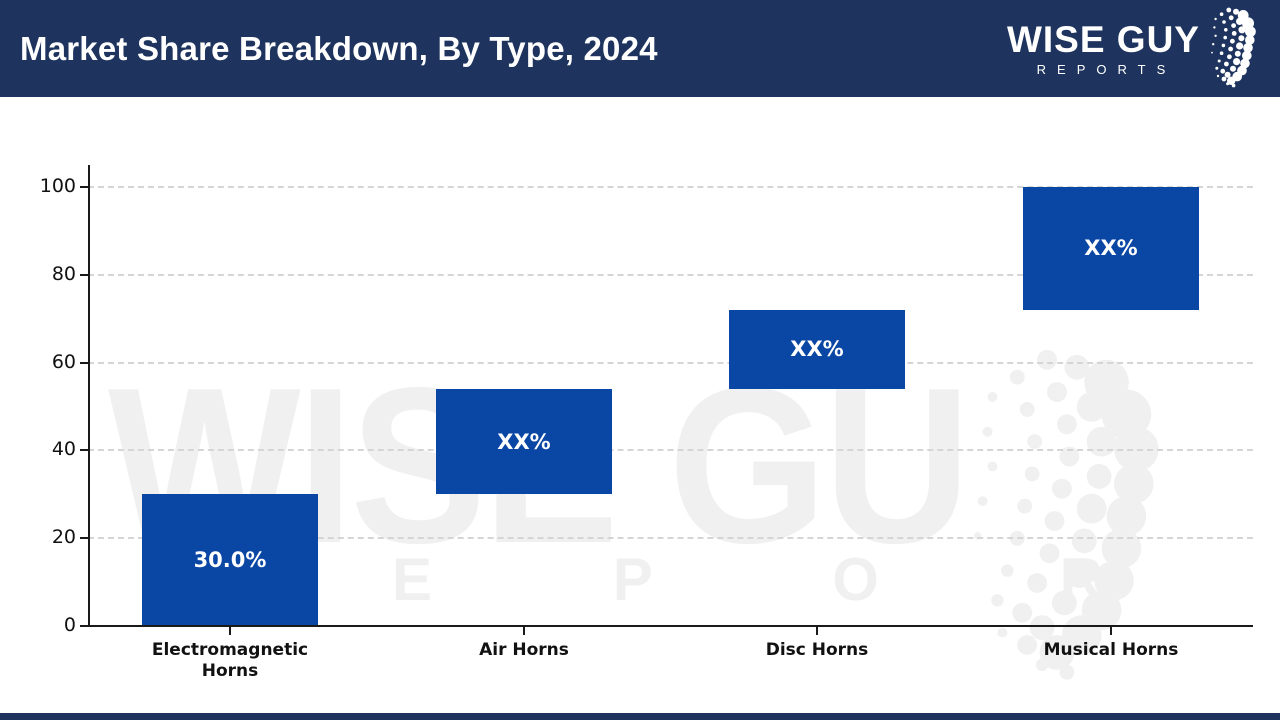 This screenshot has height=720, width=1280. I want to click on chart-title: Market Share Breakdown, By Type, 2024, so click(339, 48).